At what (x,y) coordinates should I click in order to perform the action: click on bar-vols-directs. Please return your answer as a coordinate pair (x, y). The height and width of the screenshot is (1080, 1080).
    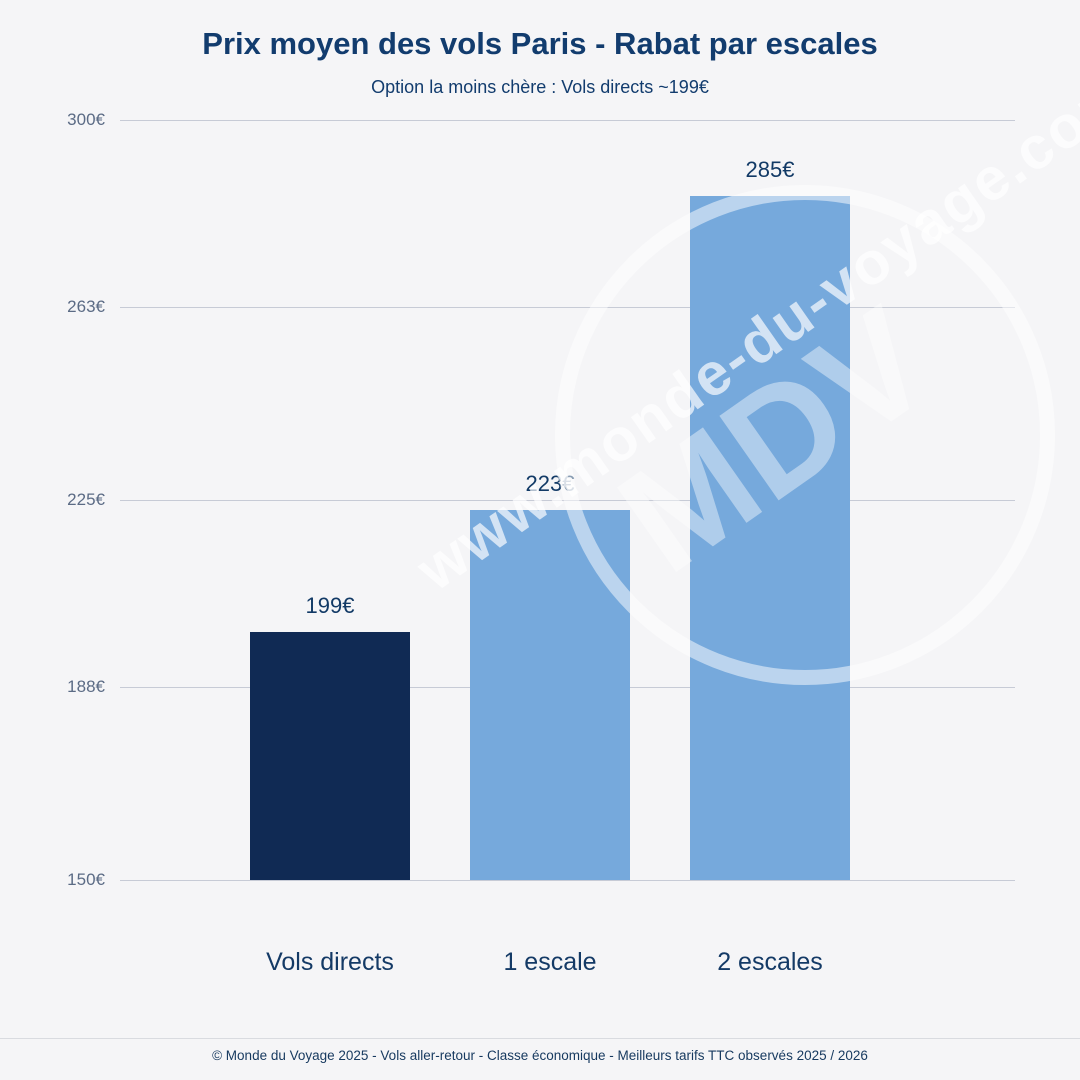
    Looking at the image, I should click on (330, 755).